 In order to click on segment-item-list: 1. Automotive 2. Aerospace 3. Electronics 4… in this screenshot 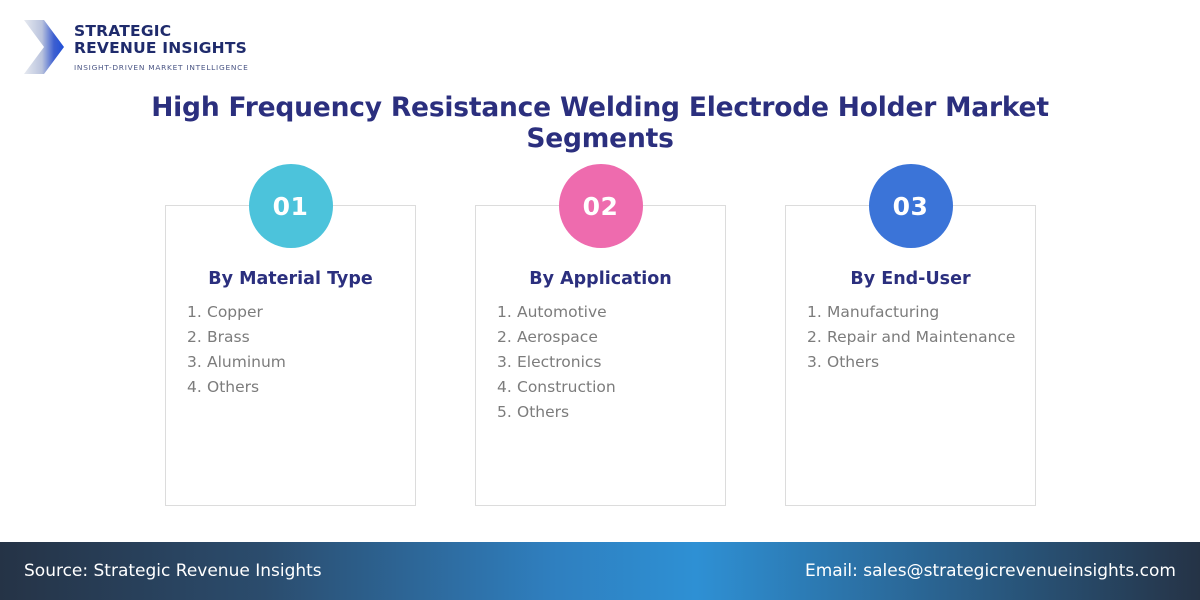, I will do `click(605, 362)`.